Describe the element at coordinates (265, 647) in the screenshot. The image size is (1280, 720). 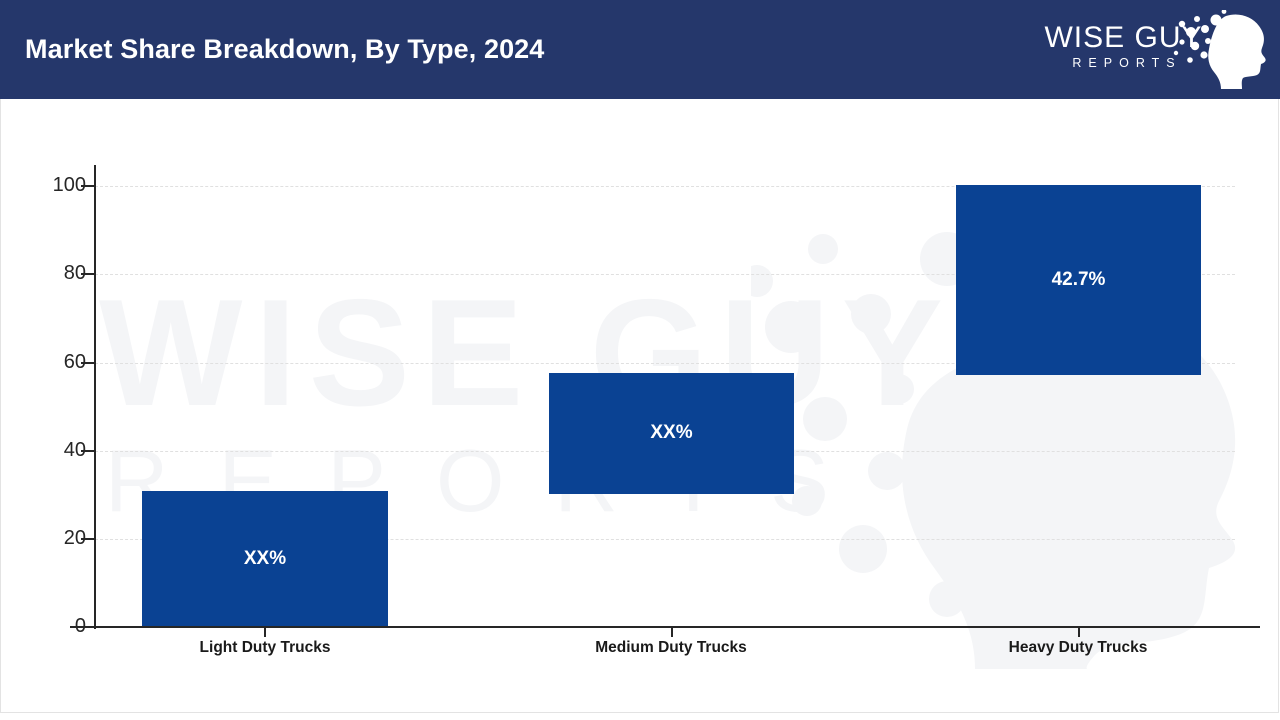
I see `x-tick-label-light-duty-trucks: Light Duty Trucks` at that location.